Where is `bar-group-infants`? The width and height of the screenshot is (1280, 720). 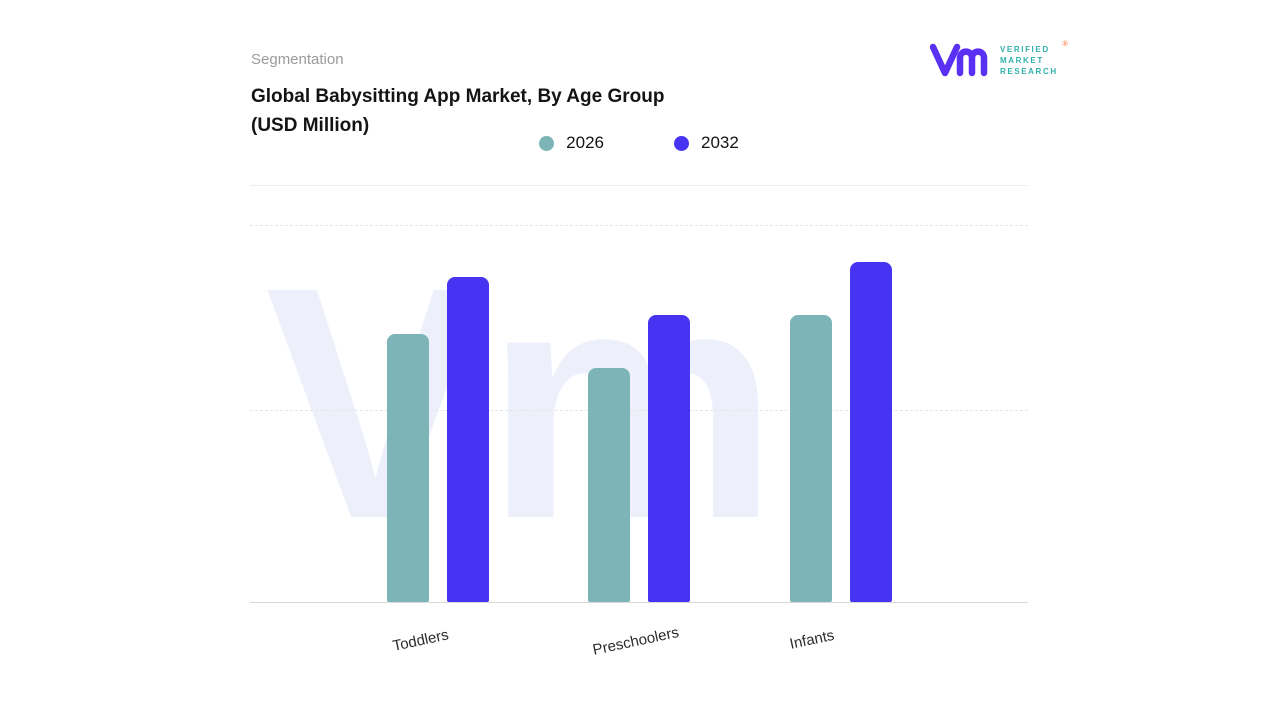 bar-group-infants is located at coordinates (841, 413).